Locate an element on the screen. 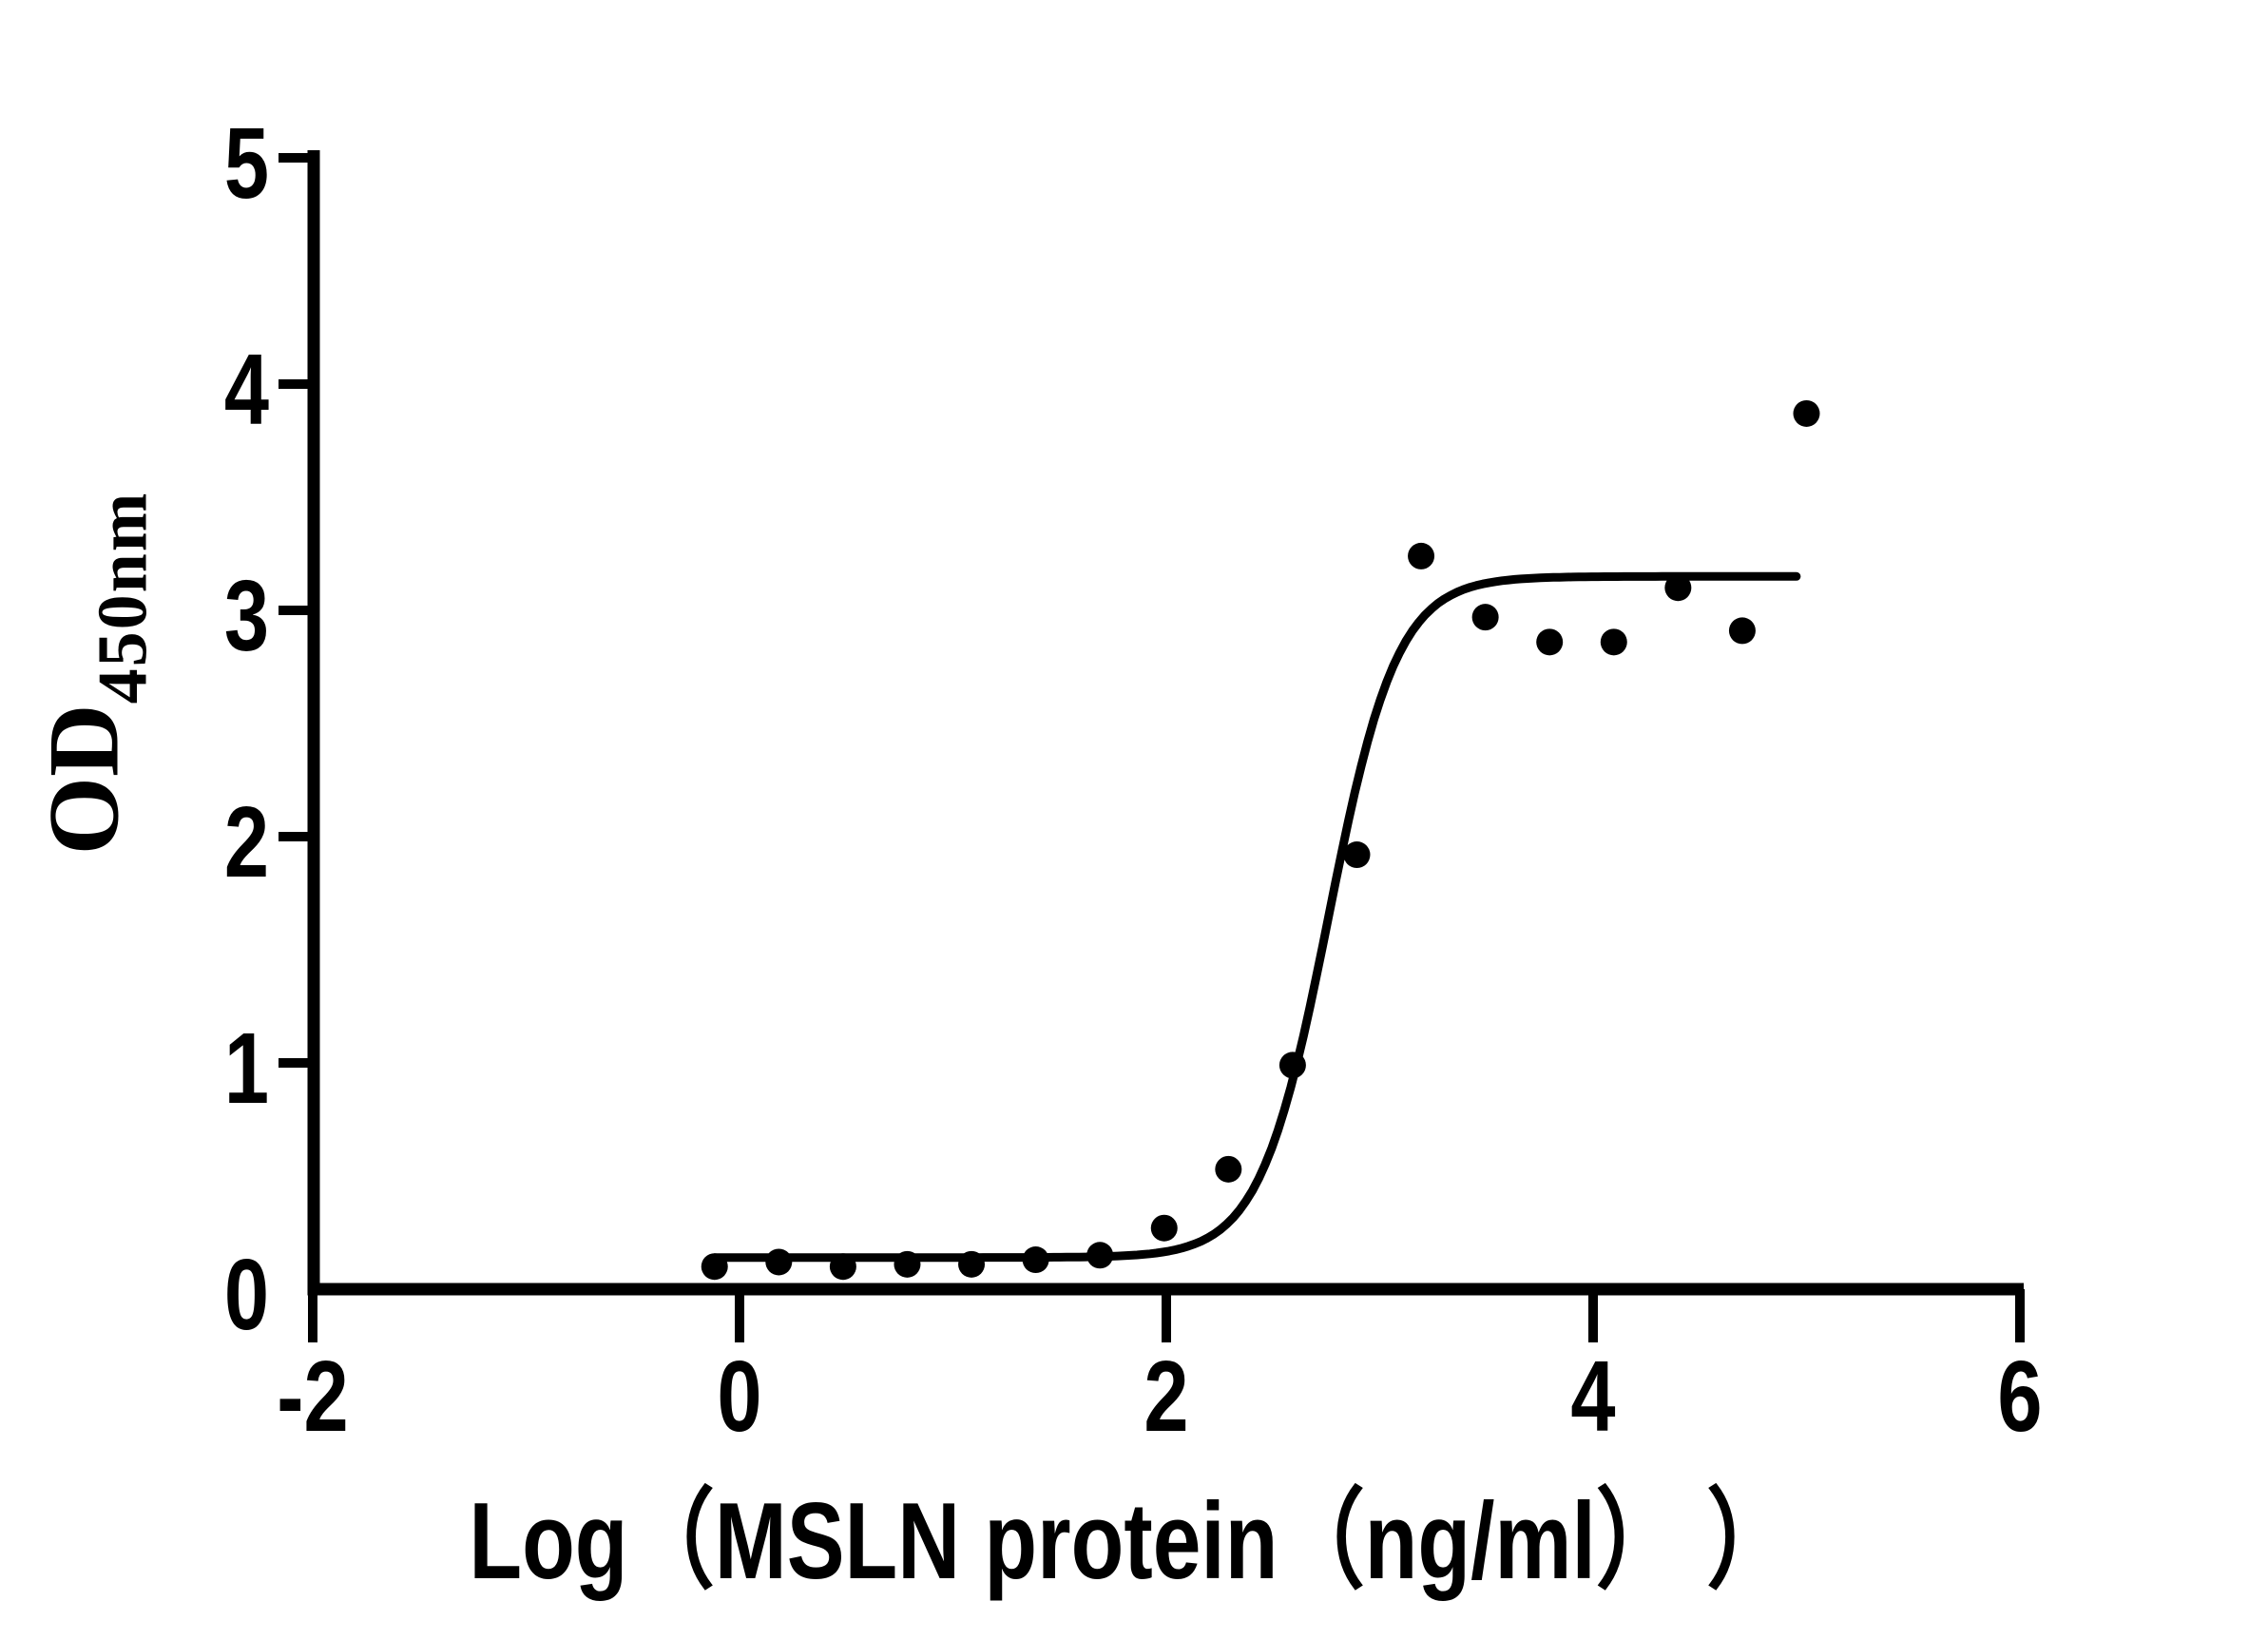 This screenshot has height=1640, width=2268. x-tick-label: 2 is located at coordinates (1166, 1397).